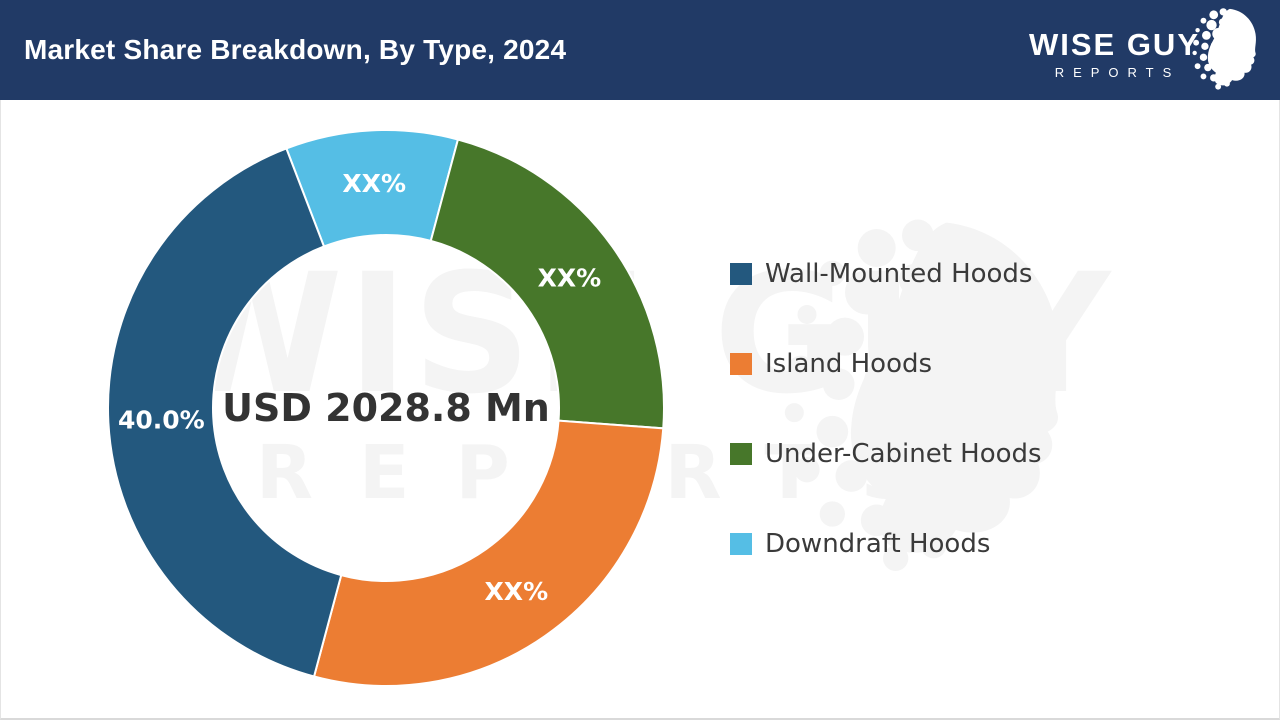 This screenshot has width=1280, height=720. Describe the element at coordinates (517, 591) in the screenshot. I see `slice-label-island-hoods: XX%` at that location.